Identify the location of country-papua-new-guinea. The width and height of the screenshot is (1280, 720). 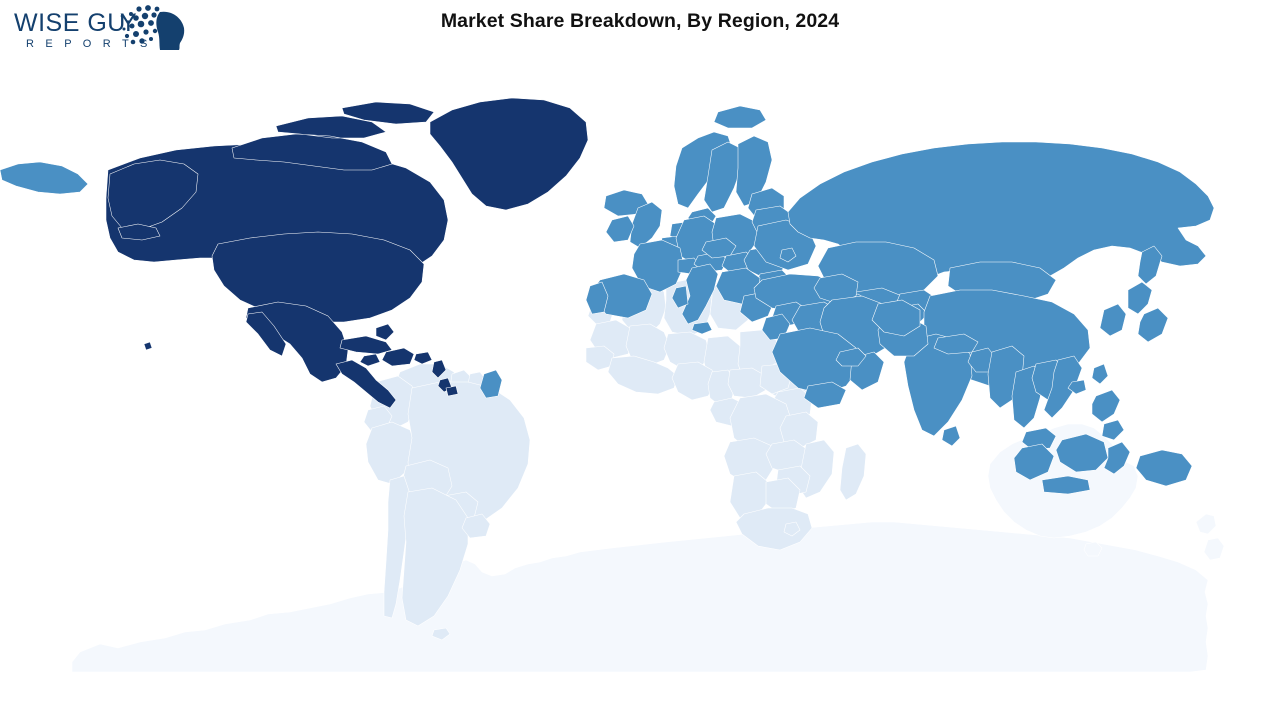
(1164, 468).